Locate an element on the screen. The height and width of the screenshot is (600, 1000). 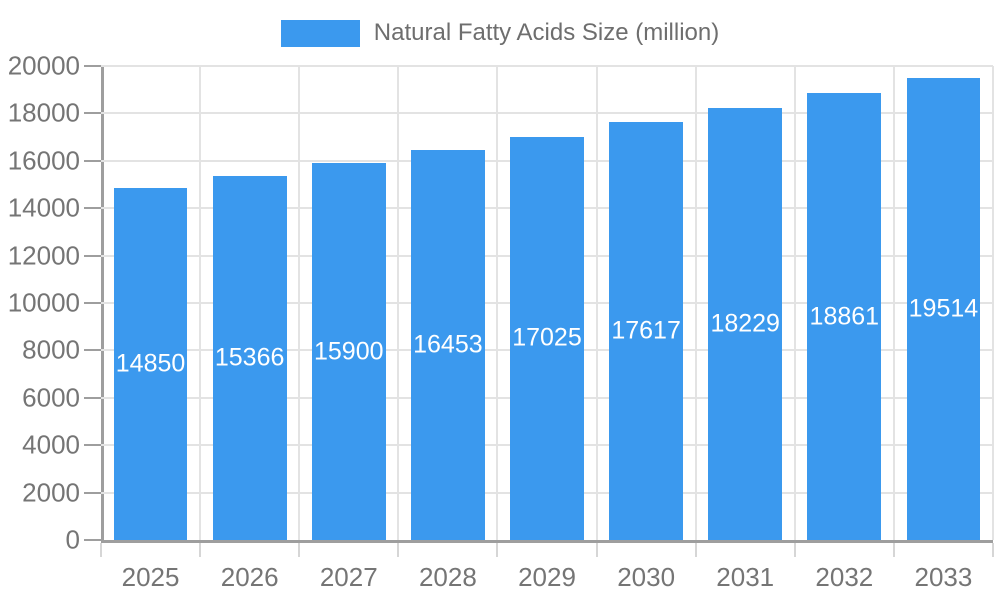
bar-value-label: 15366 is located at coordinates (249, 357).